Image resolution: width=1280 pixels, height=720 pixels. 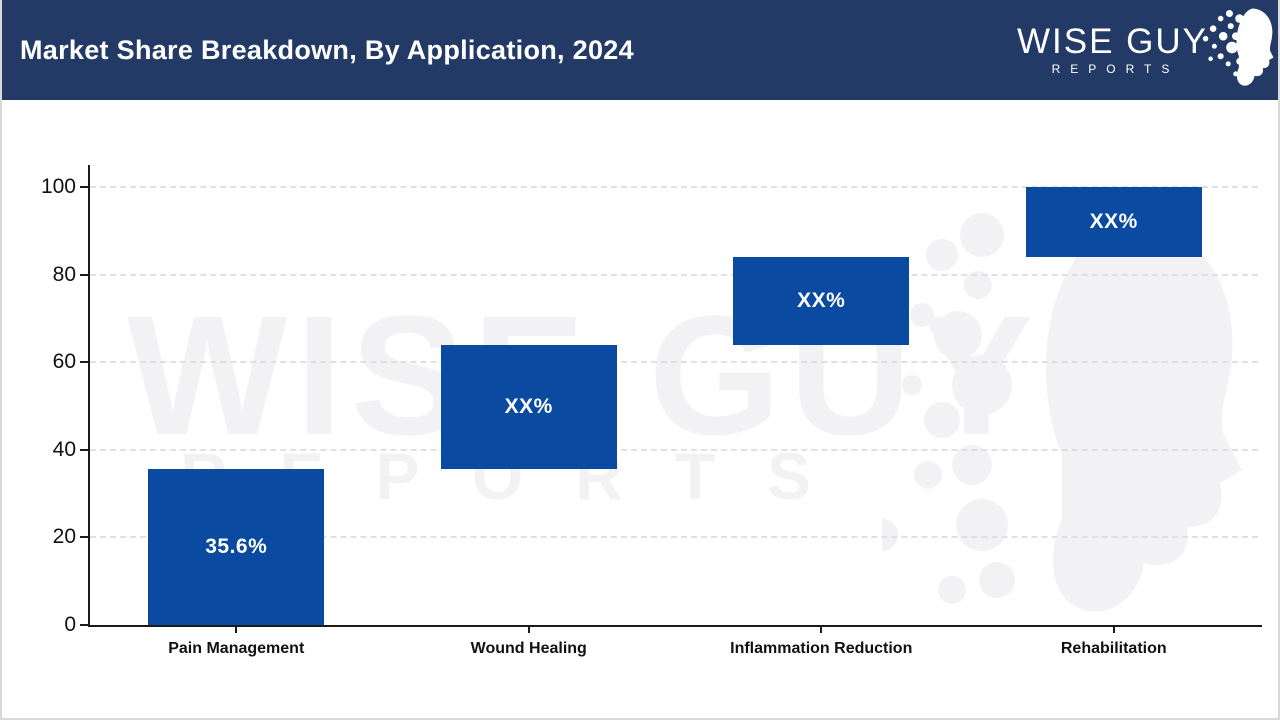 I want to click on wiseguy-logo: WISE GUY REPORTS, so click(x=1146, y=50).